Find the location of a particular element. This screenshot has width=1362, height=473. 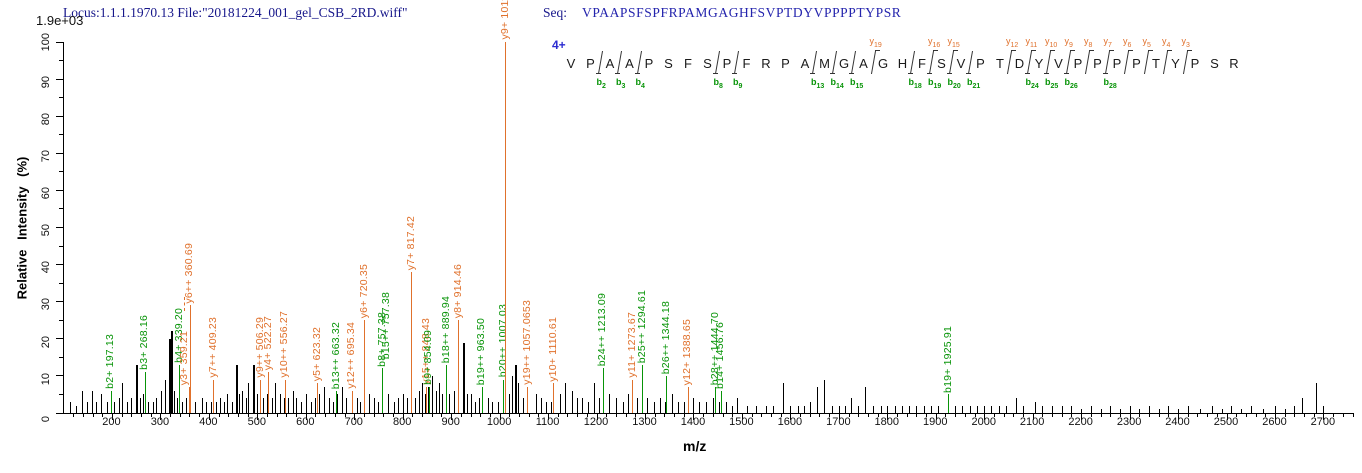

x-tick-label: 1300 is located at coordinates (644, 422).